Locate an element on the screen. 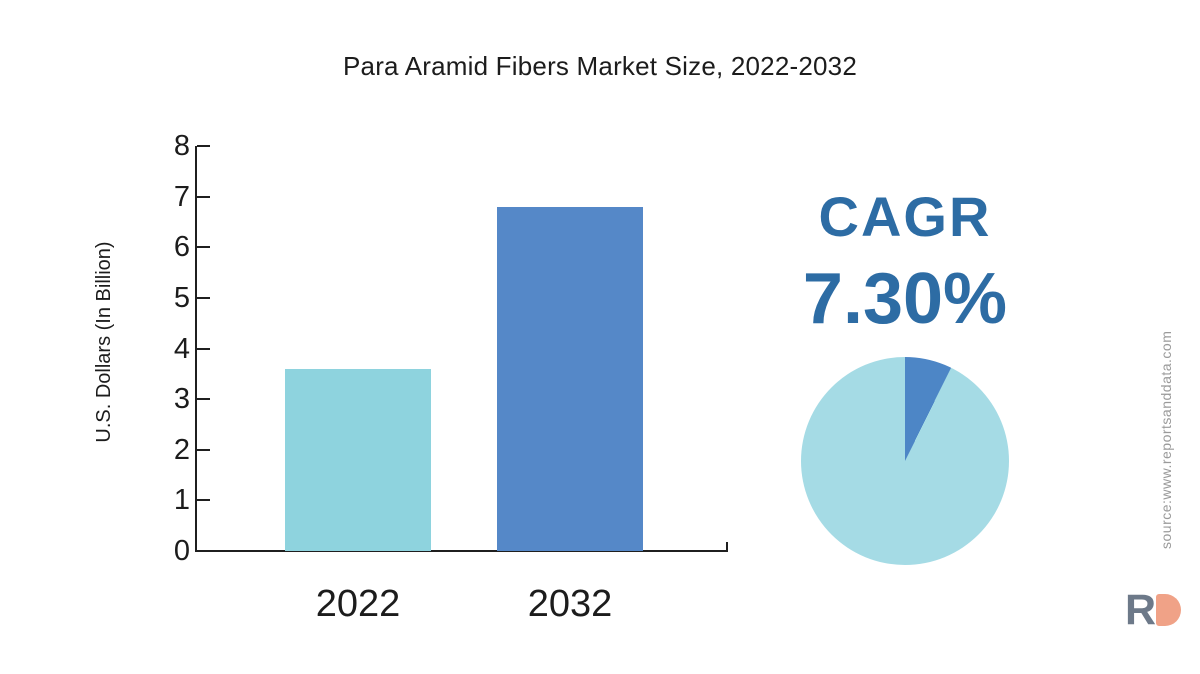  y-tick-label-1: 1 is located at coordinates (181, 500).